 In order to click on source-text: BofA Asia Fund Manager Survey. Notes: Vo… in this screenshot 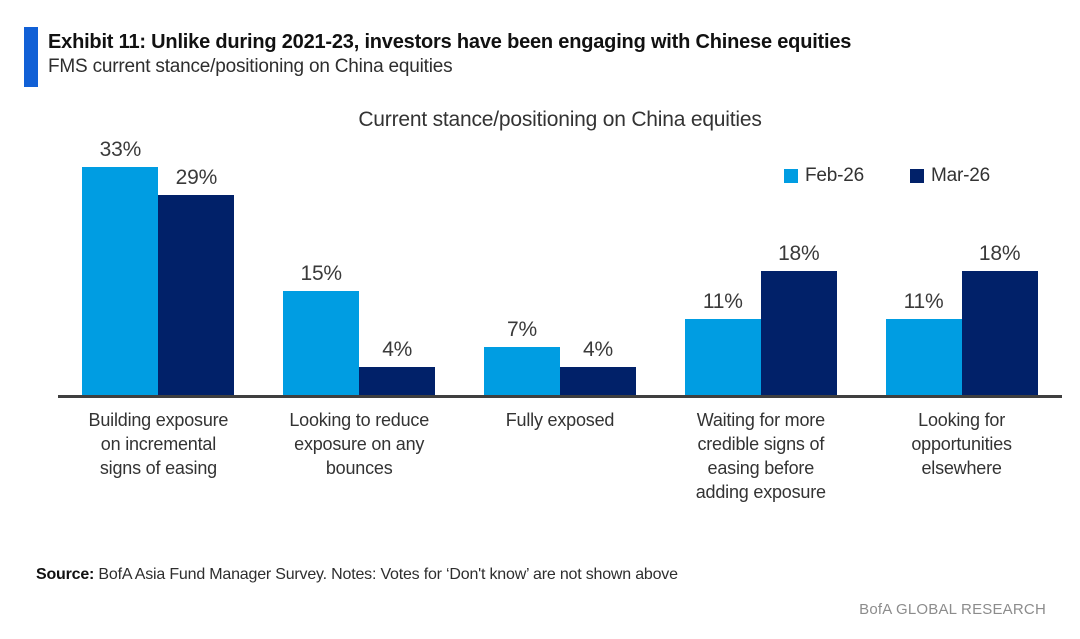, I will do `click(386, 574)`.